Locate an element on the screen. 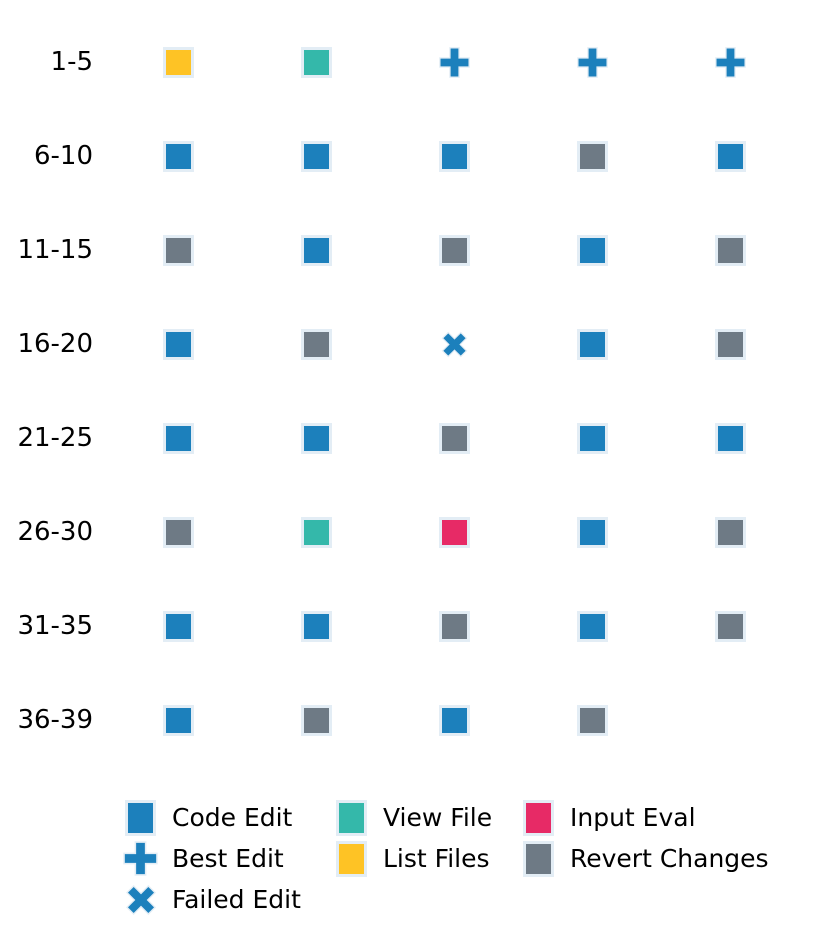 This screenshot has height=936, width=813. legend-row: Code Edit View File Input Eval is located at coordinates (469, 817).